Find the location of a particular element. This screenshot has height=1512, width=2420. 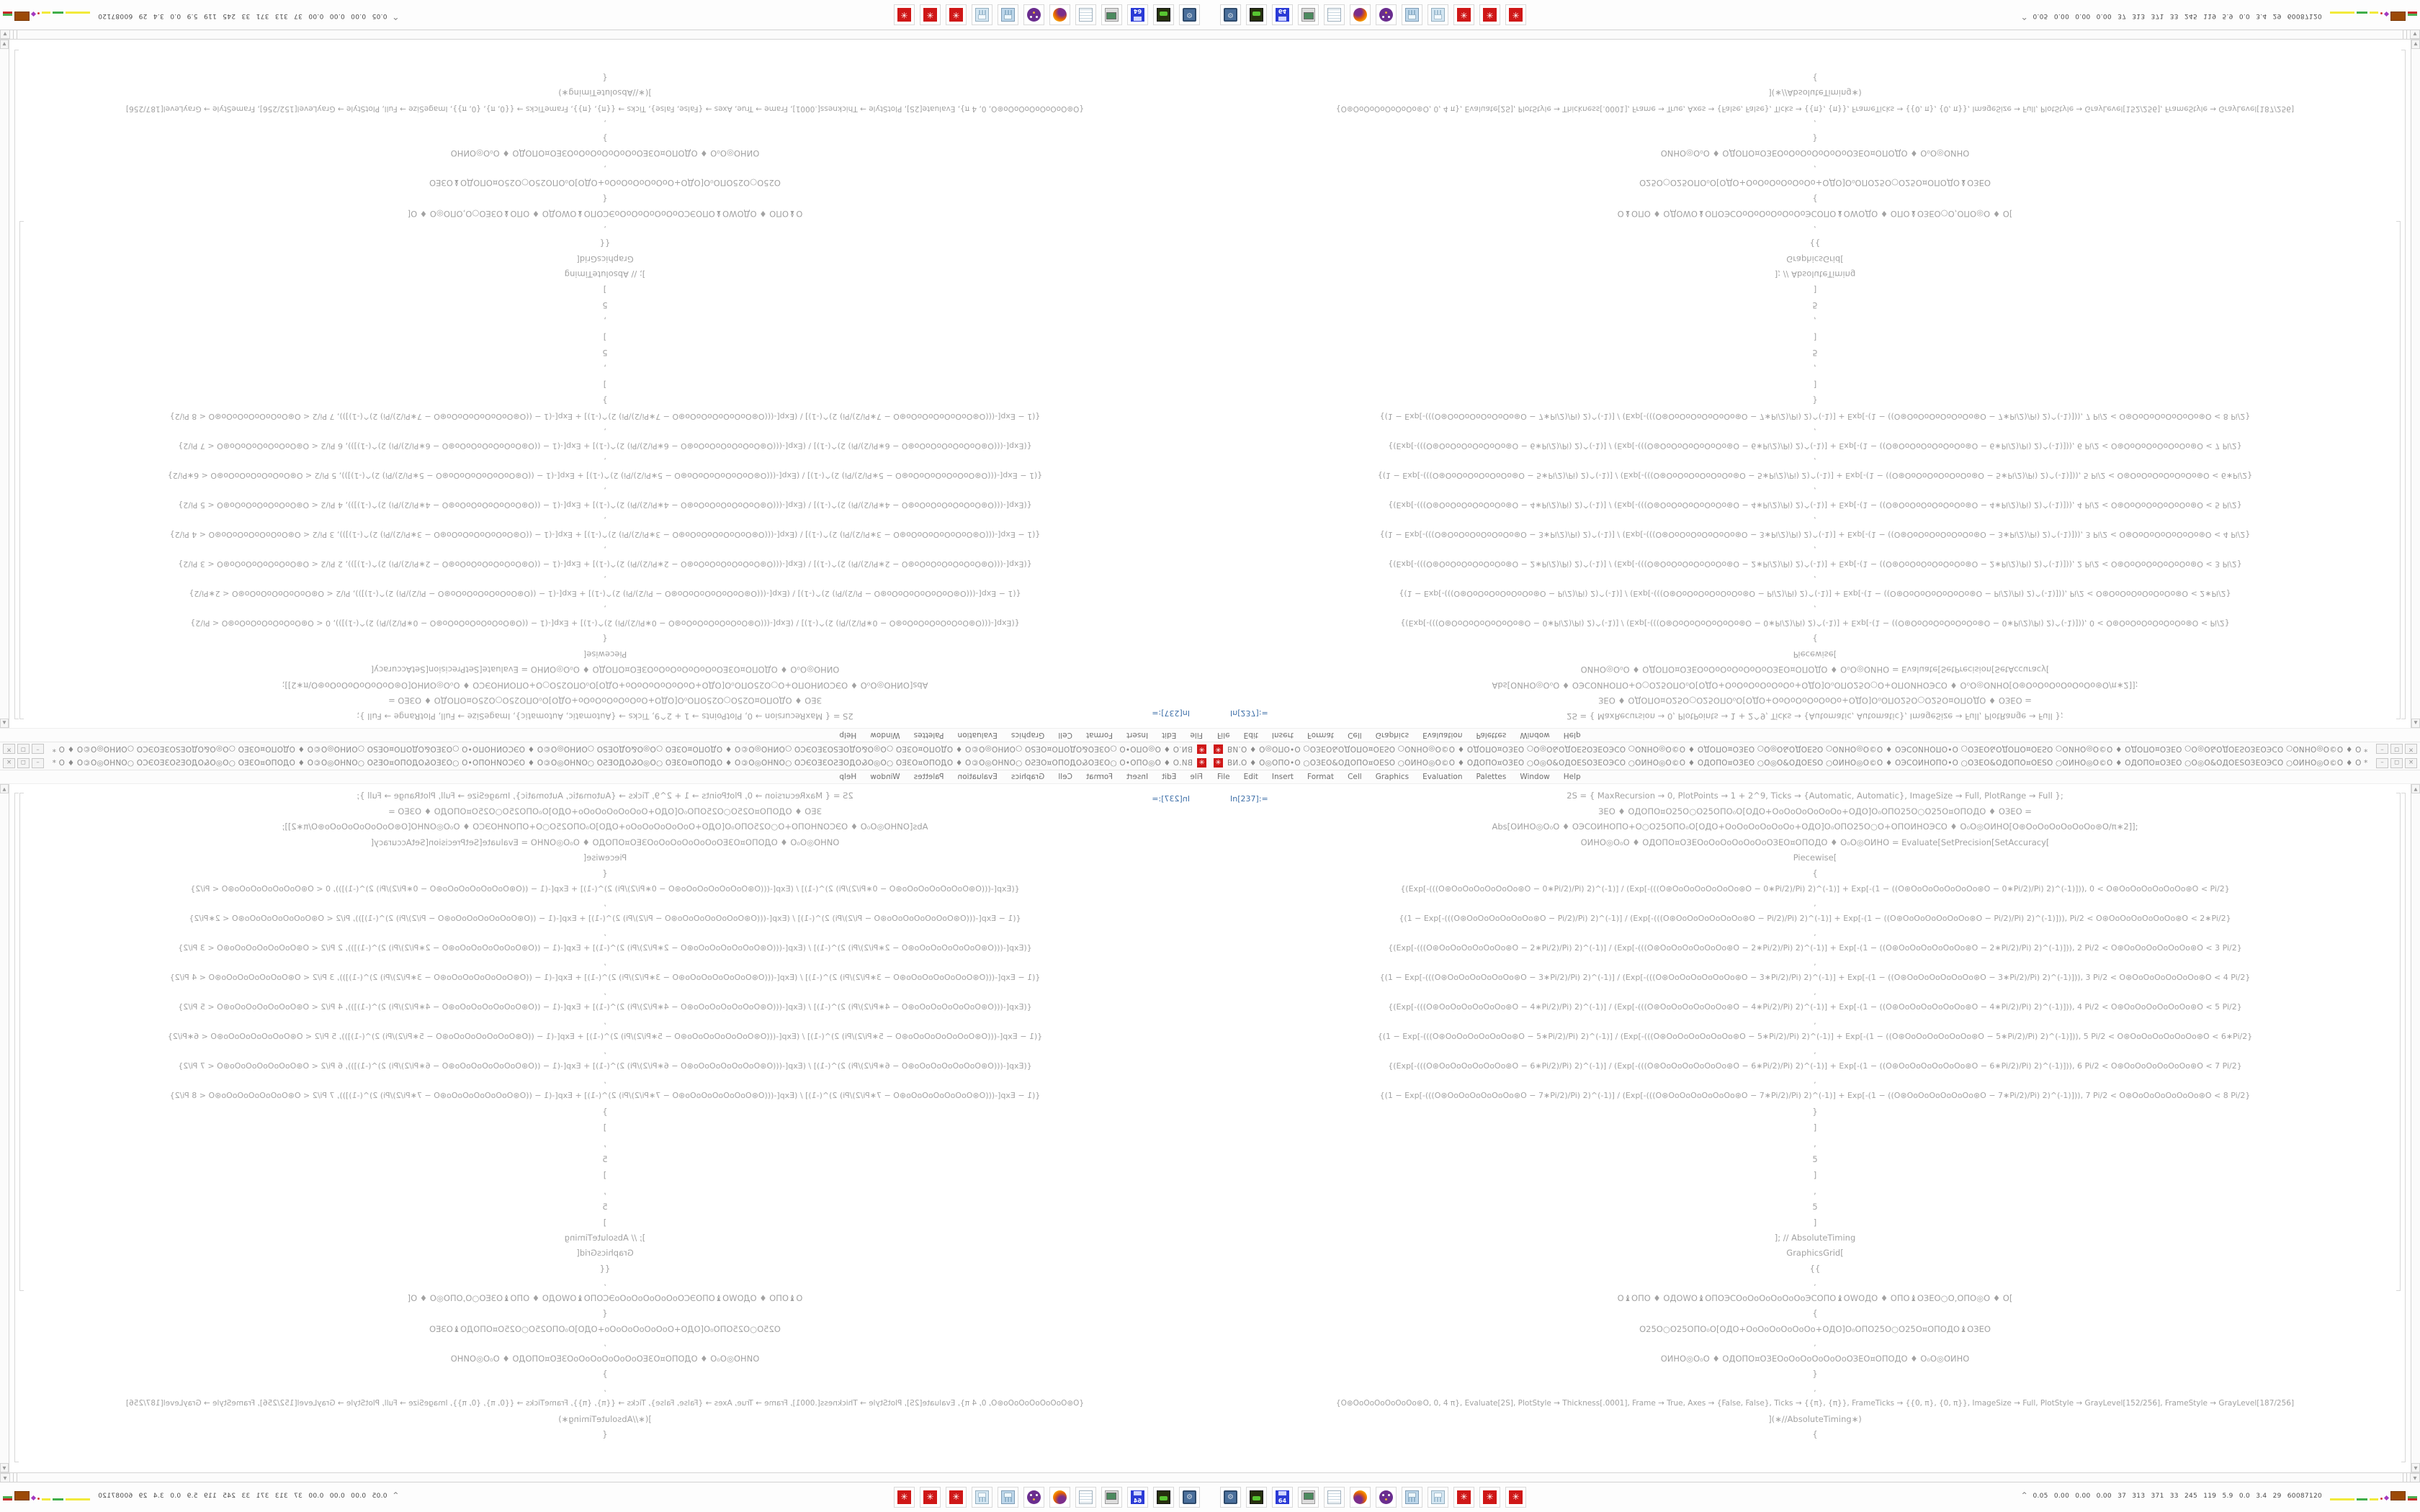

scroll-down-icon: ▼ is located at coordinates (4, 1467).